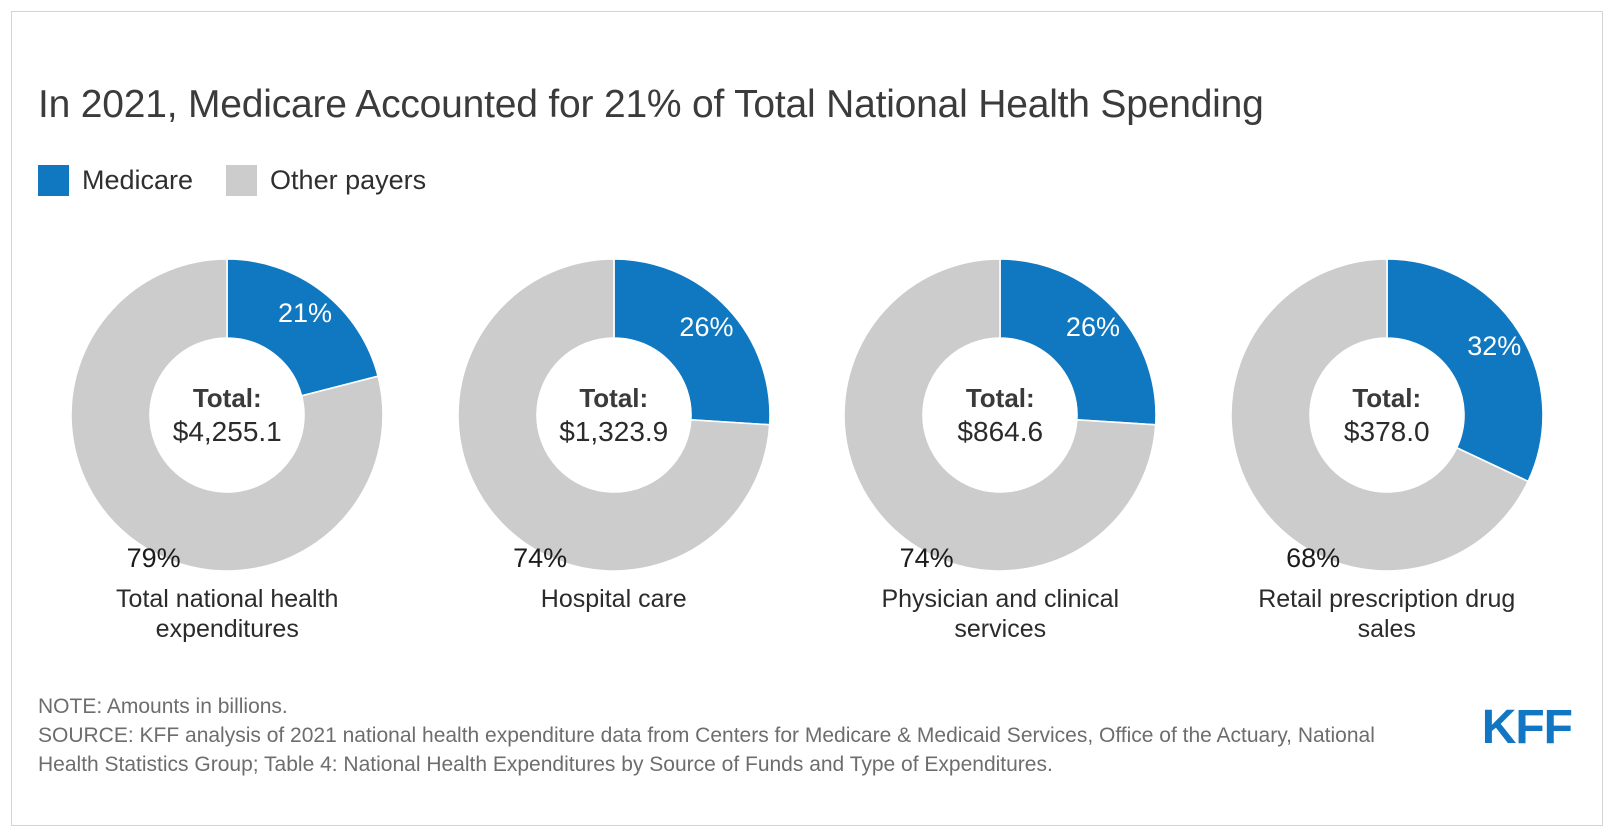  Describe the element at coordinates (227, 614) in the screenshot. I see `category-label: Total national health expenditures` at that location.